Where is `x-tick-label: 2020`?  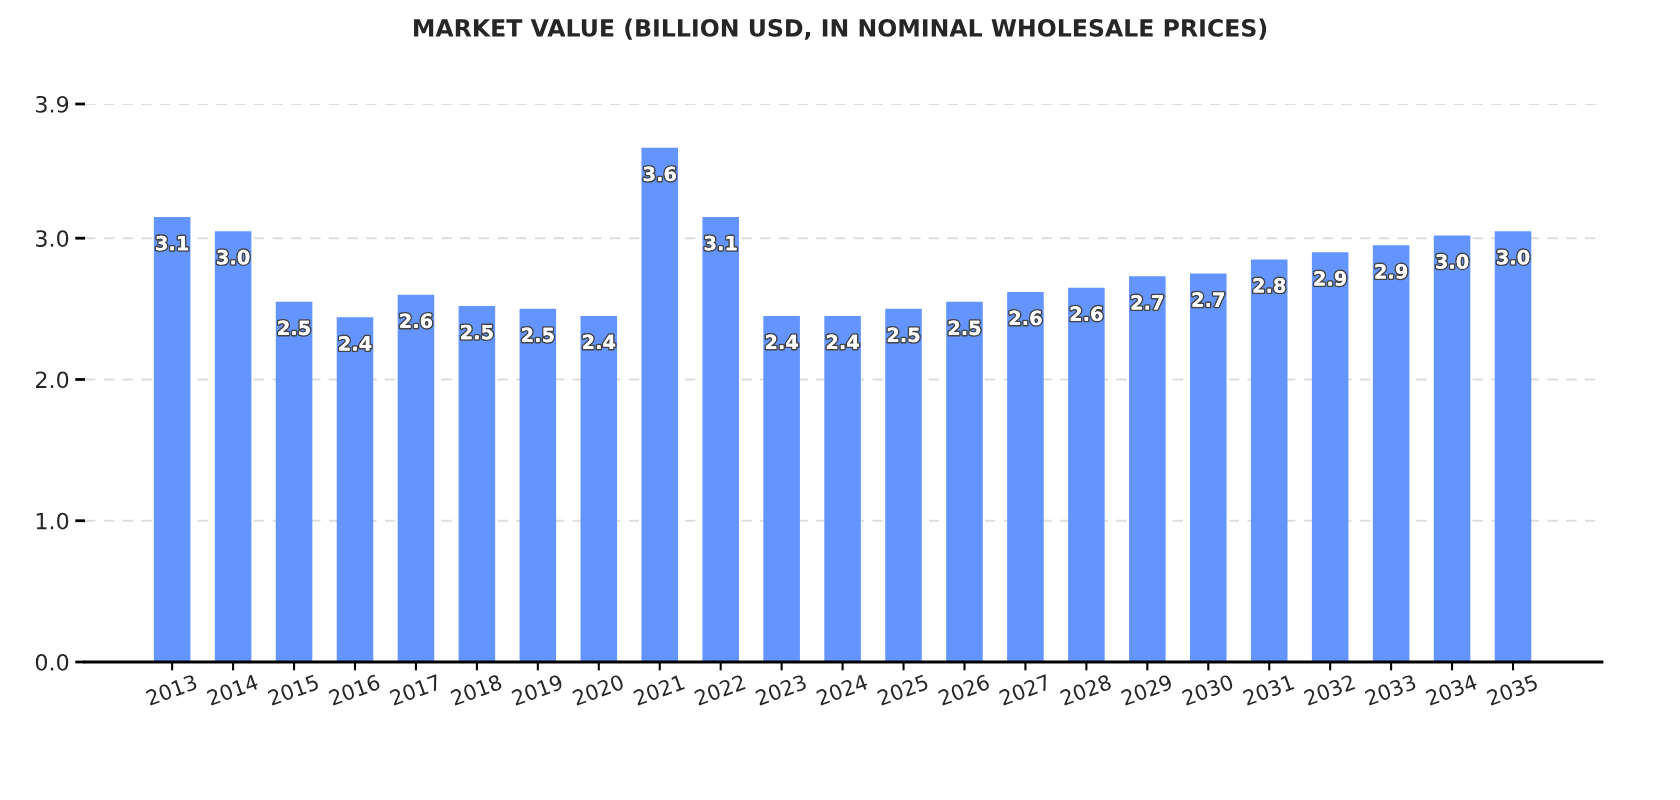
x-tick-label: 2020 is located at coordinates (598, 689).